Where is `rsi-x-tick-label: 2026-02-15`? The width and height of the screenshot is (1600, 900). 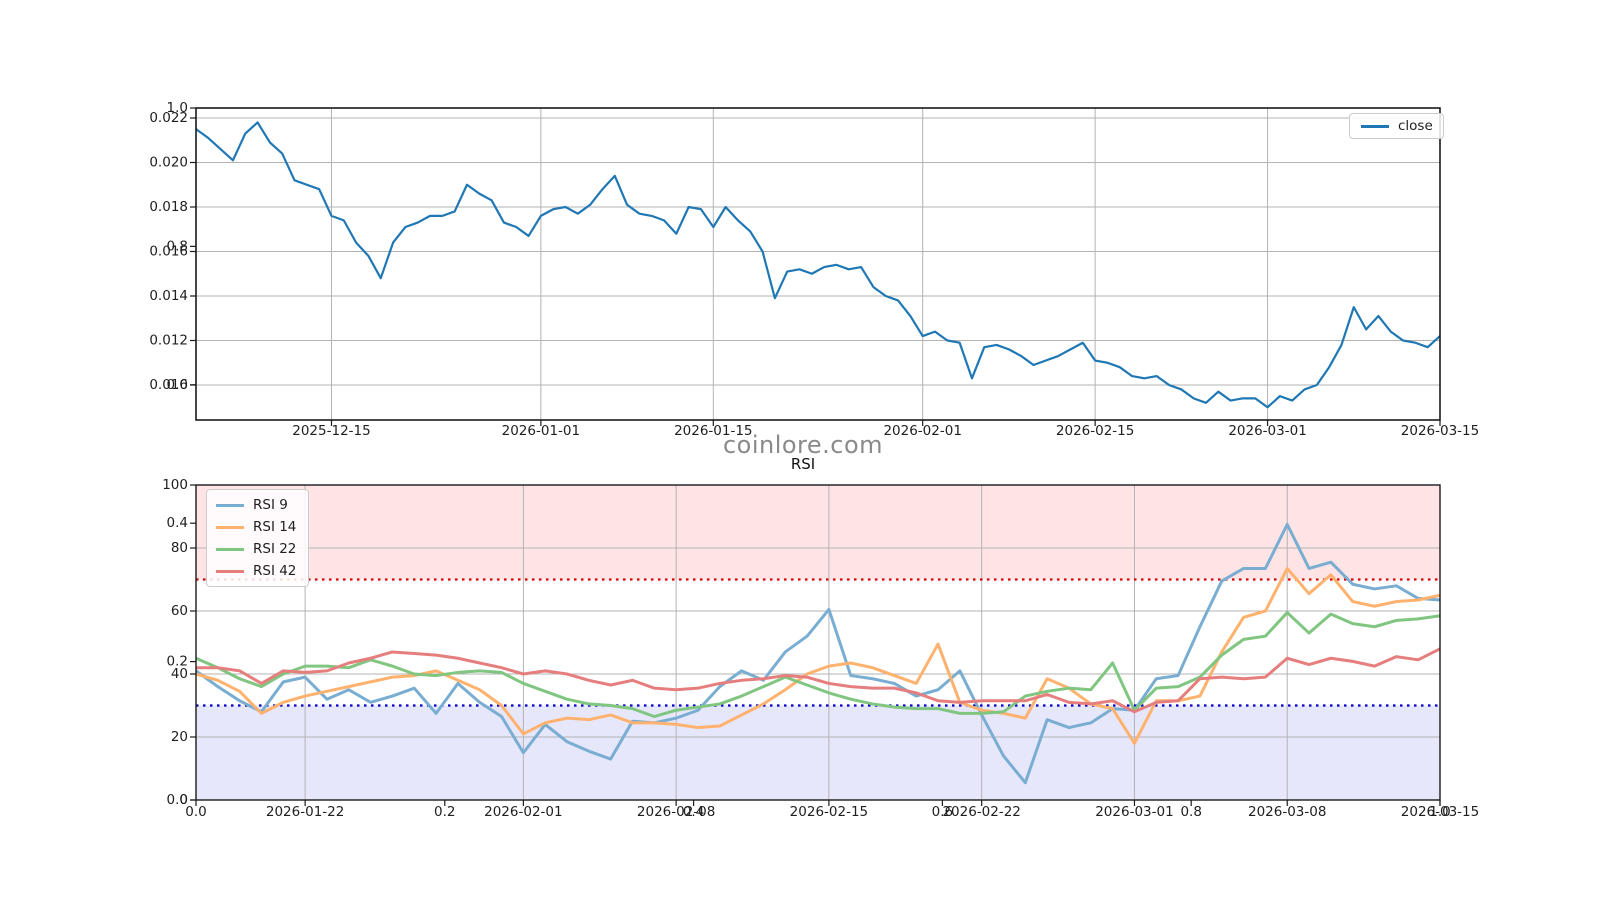 rsi-x-tick-label: 2026-02-15 is located at coordinates (829, 812).